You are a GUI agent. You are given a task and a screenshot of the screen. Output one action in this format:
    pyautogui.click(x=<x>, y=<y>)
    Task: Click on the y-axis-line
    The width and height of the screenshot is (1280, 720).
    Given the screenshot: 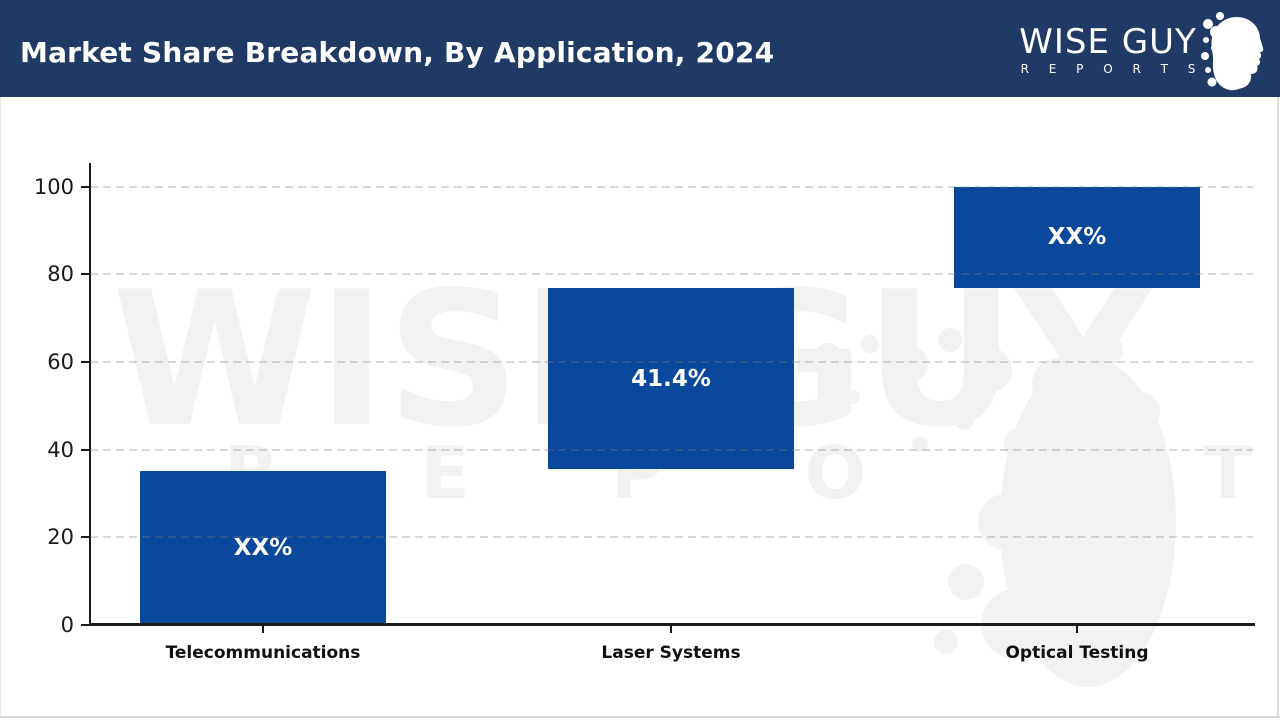 What is the action you would take?
    pyautogui.click(x=90, y=394)
    